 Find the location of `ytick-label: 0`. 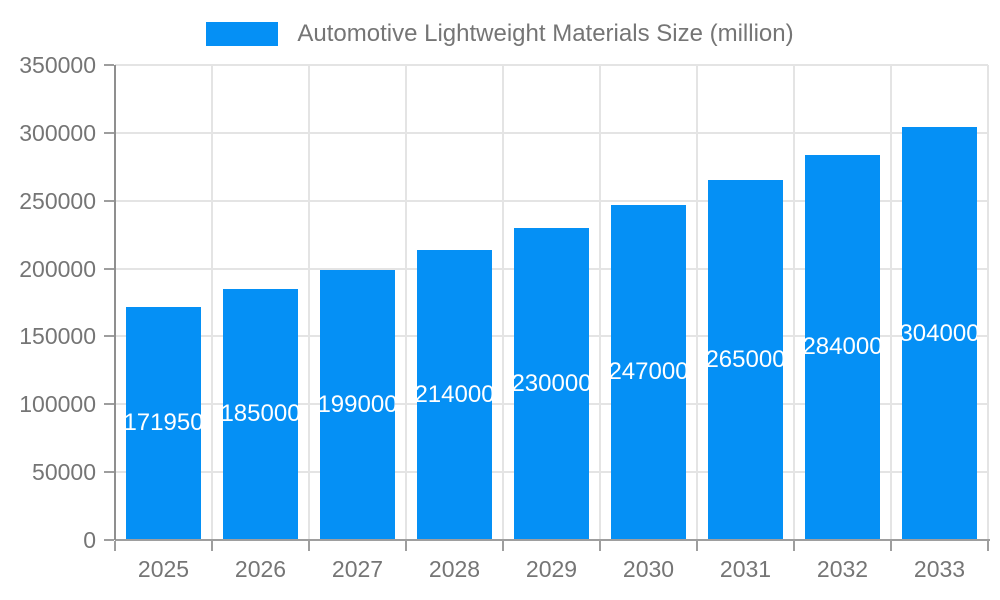

ytick-label: 0 is located at coordinates (89, 540).